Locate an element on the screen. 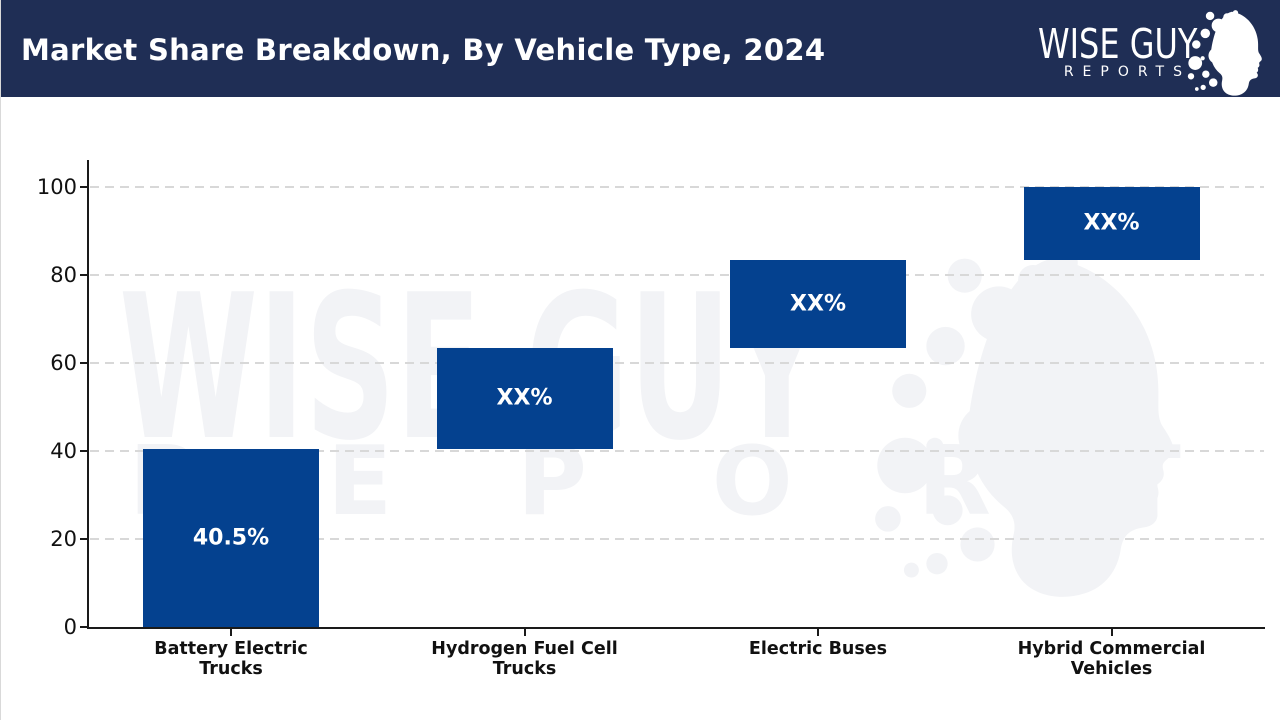 The width and height of the screenshot is (1280, 720). x-axis-label-line: Battery Electric is located at coordinates (231, 649).